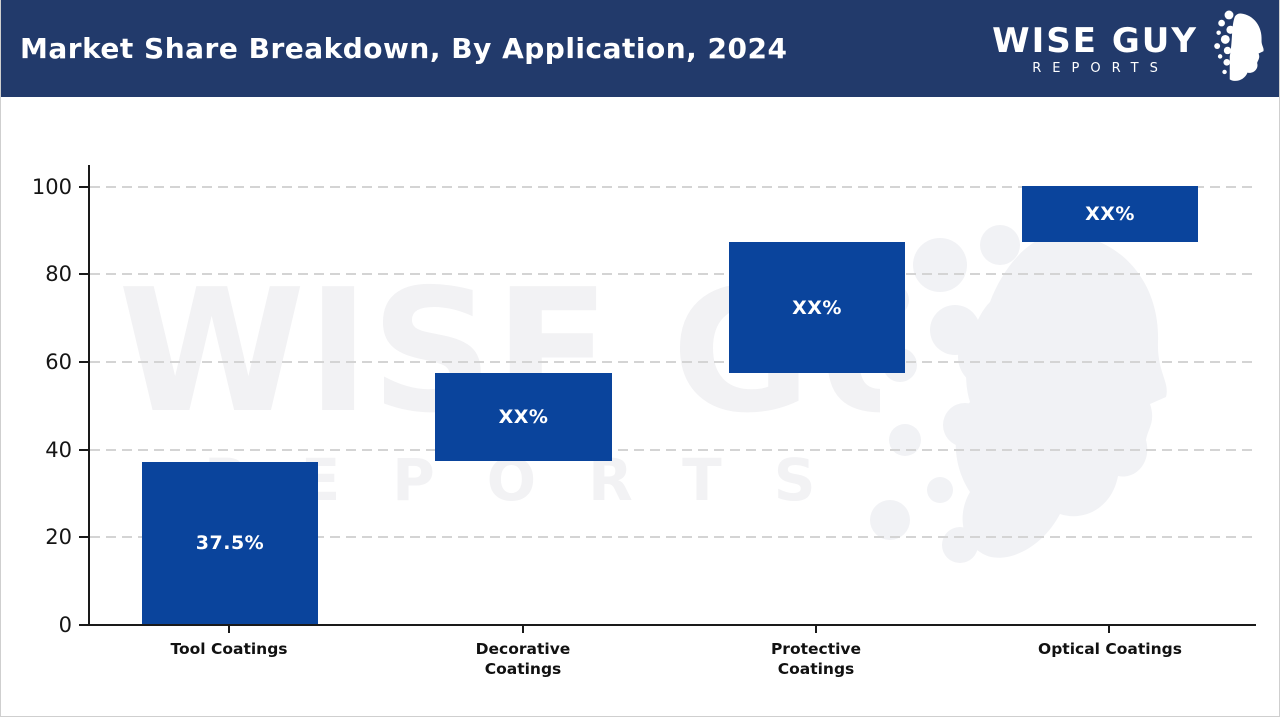  What do you see at coordinates (58, 362) in the screenshot?
I see `y-tick-label: 60` at bounding box center [58, 362].